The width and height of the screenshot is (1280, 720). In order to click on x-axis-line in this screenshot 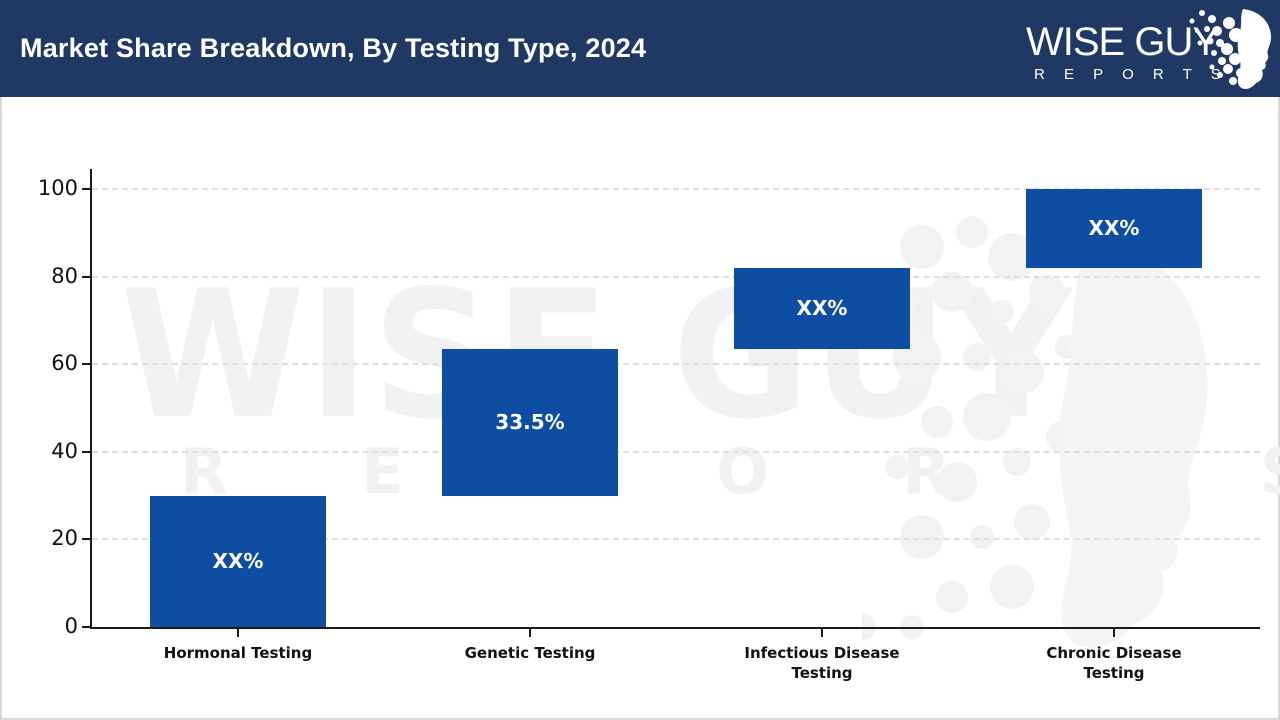, I will do `click(675, 628)`.